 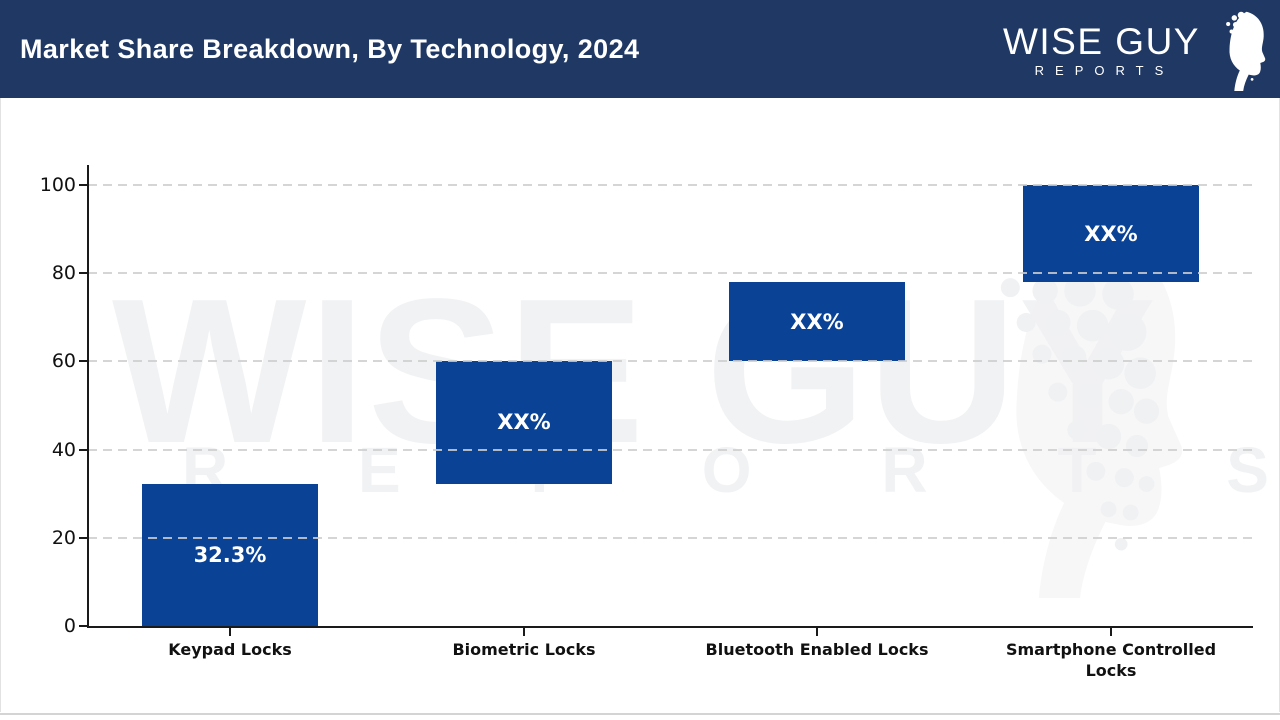 I want to click on x-category-label: Keypad Locks, so click(x=230, y=649).